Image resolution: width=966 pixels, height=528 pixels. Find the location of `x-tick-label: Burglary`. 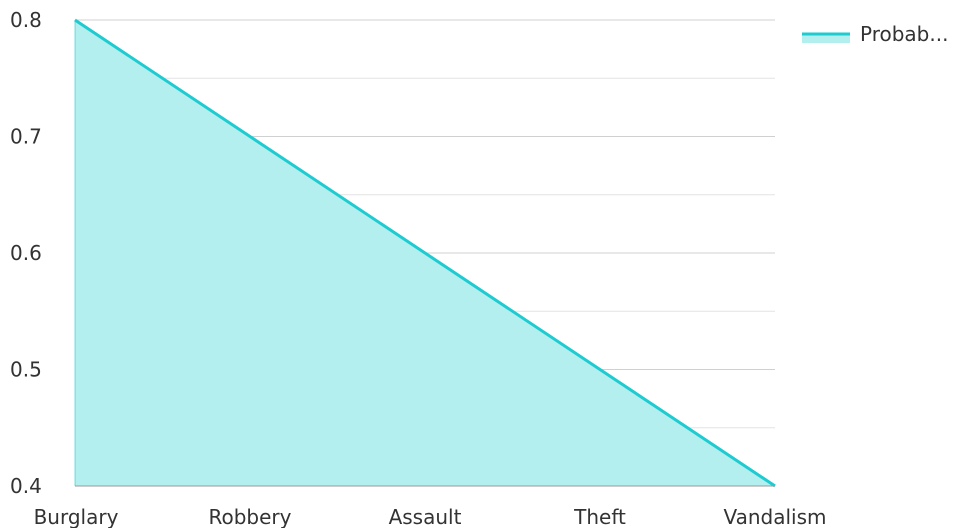

x-tick-label: Burglary is located at coordinates (76, 516).